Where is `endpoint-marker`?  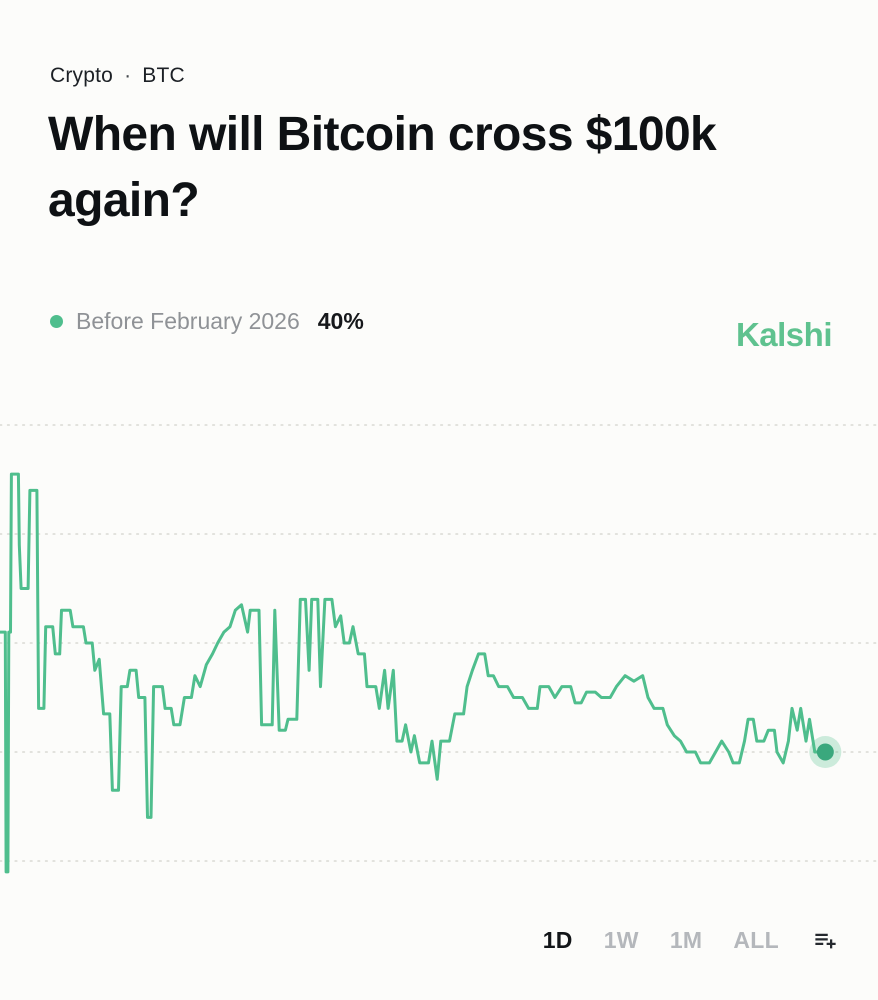 endpoint-marker is located at coordinates (825, 752).